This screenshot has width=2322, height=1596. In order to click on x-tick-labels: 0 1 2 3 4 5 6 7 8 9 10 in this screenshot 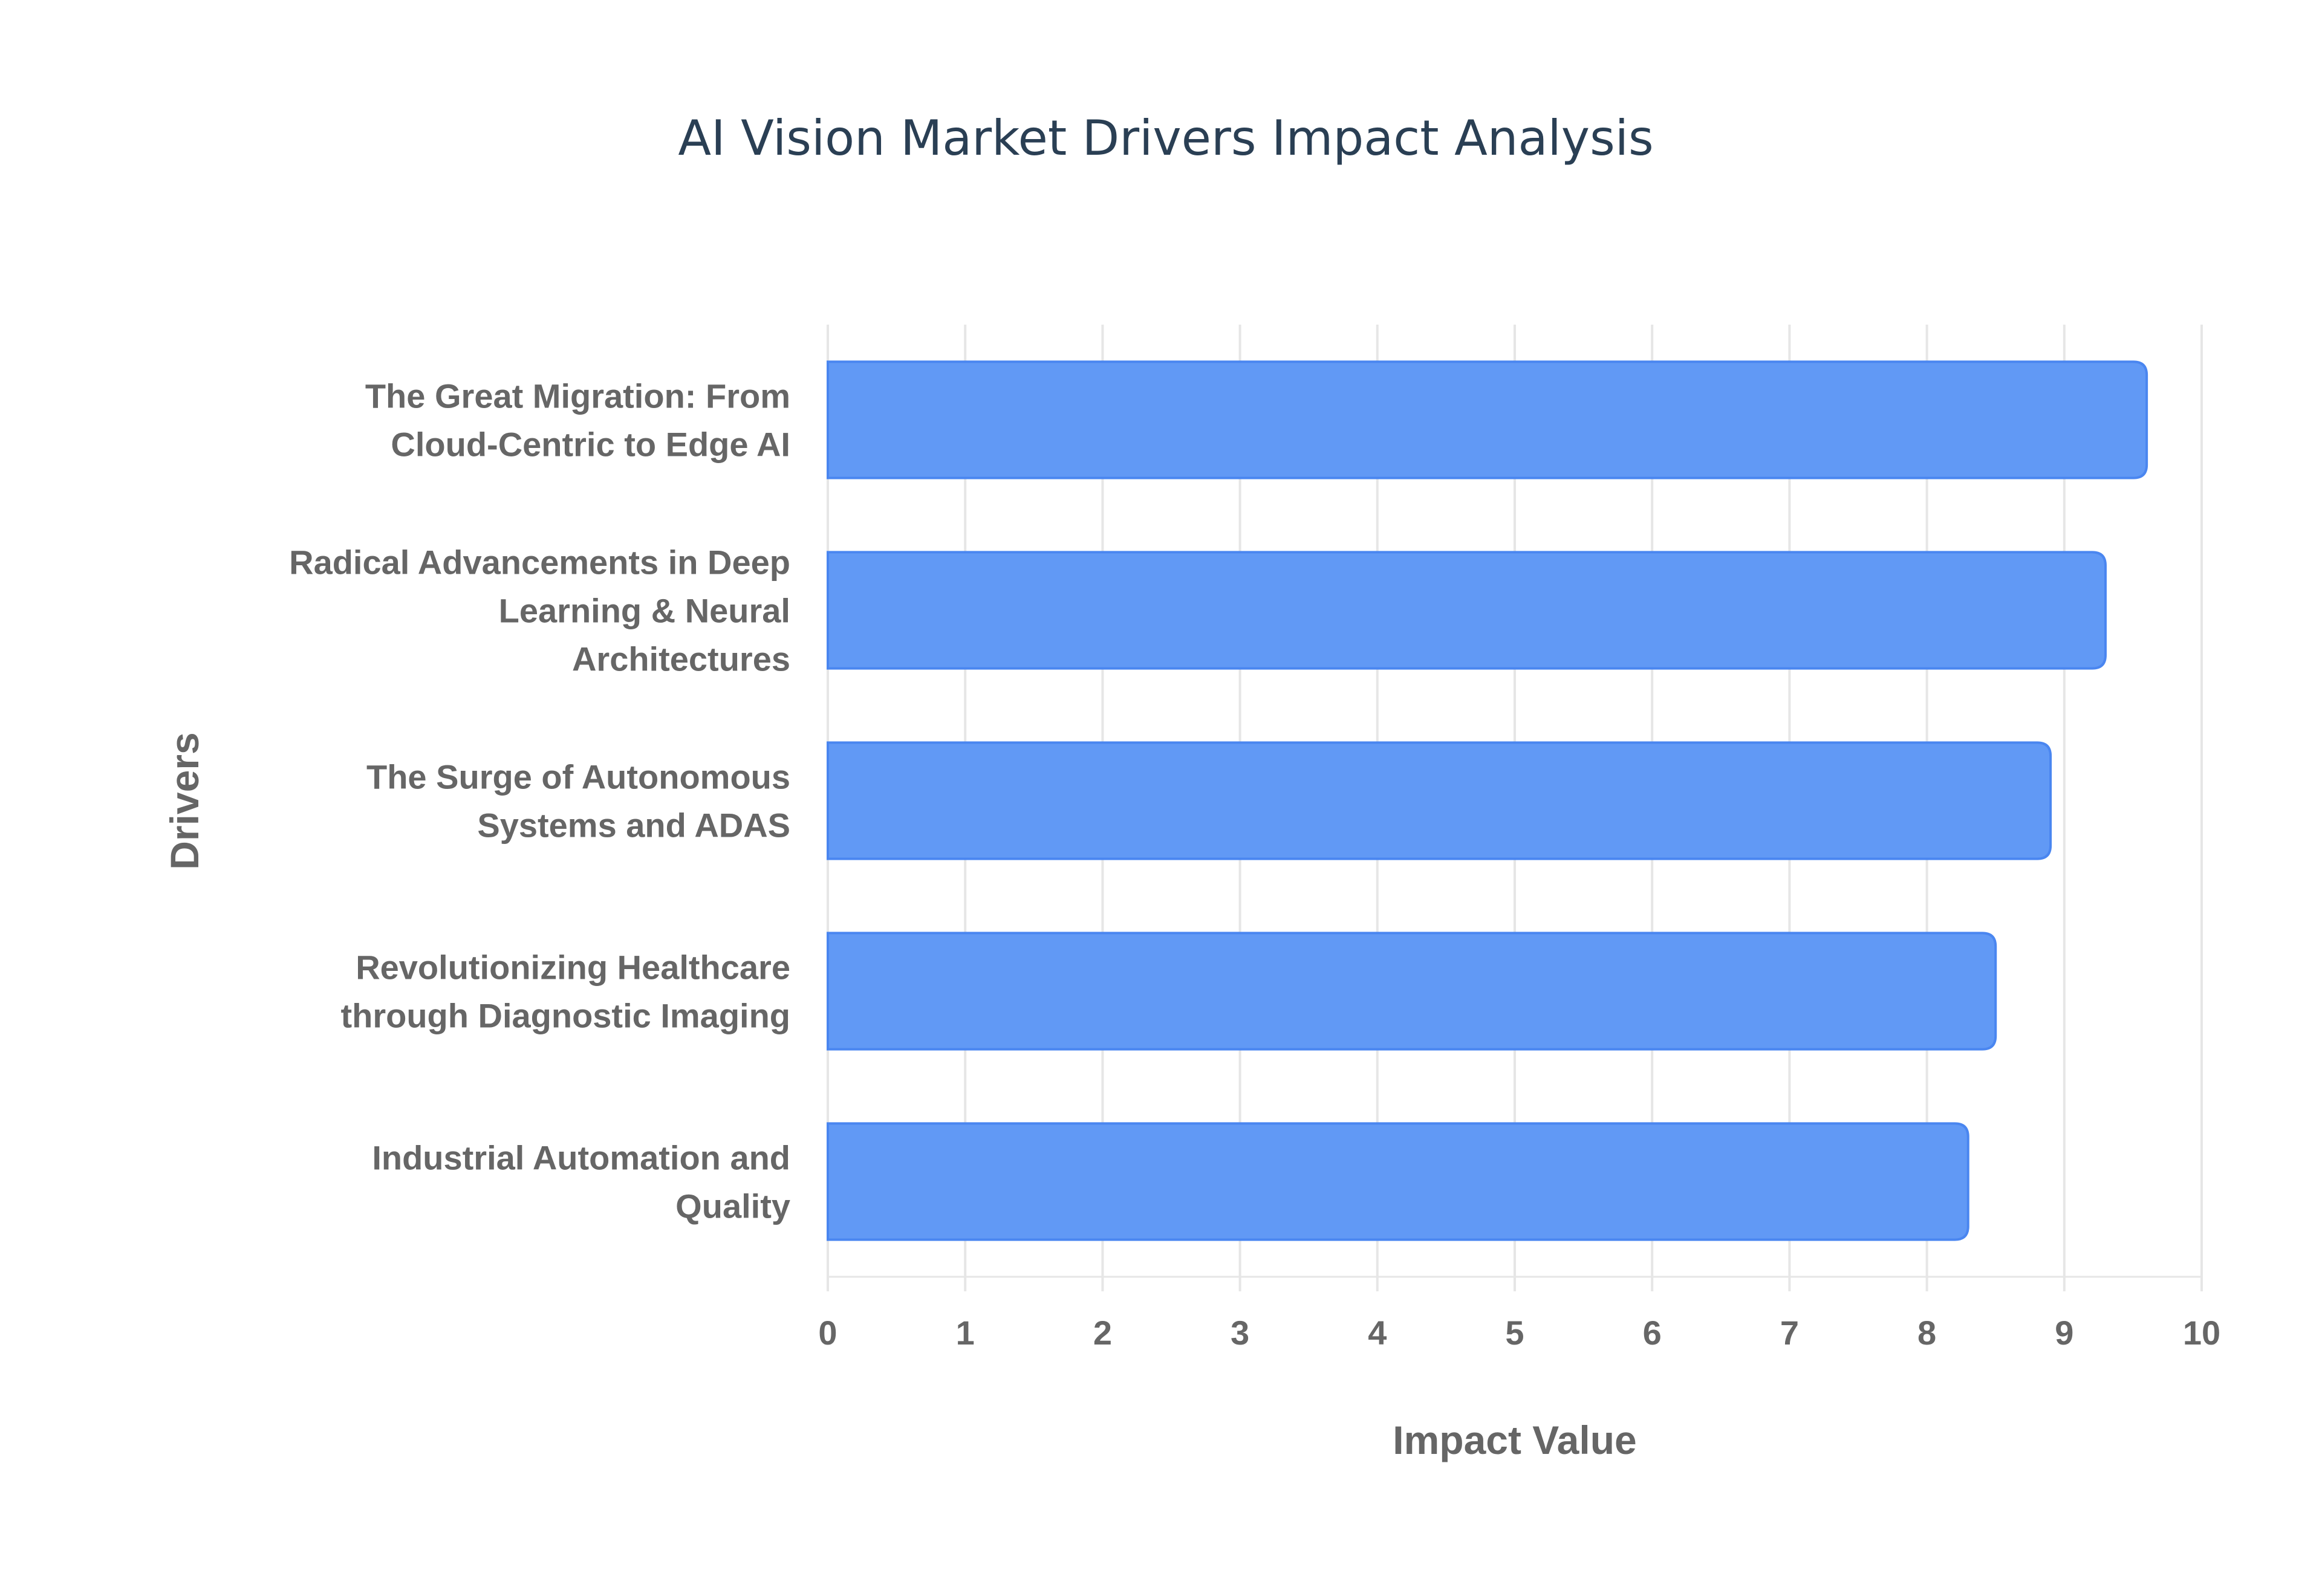, I will do `click(1519, 1333)`.